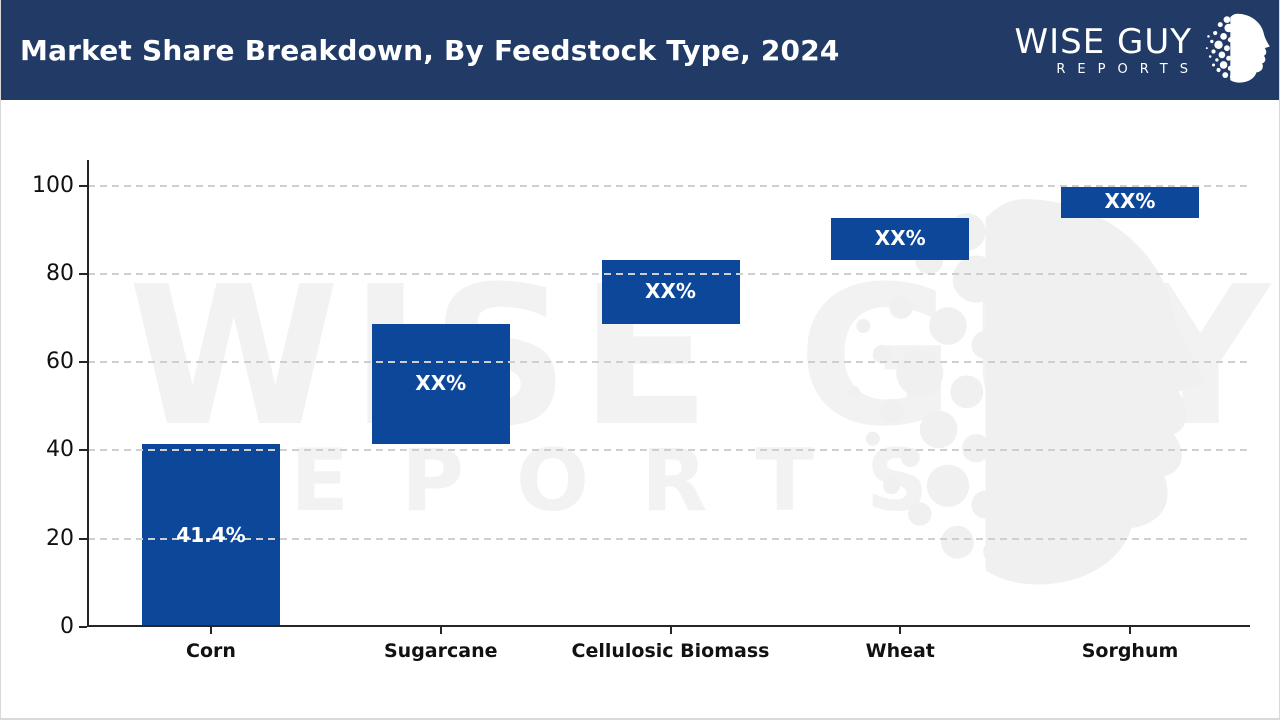 This screenshot has height=720, width=1280. Describe the element at coordinates (670, 630) in the screenshot. I see `x-tick-cellulosic-biomass` at that location.